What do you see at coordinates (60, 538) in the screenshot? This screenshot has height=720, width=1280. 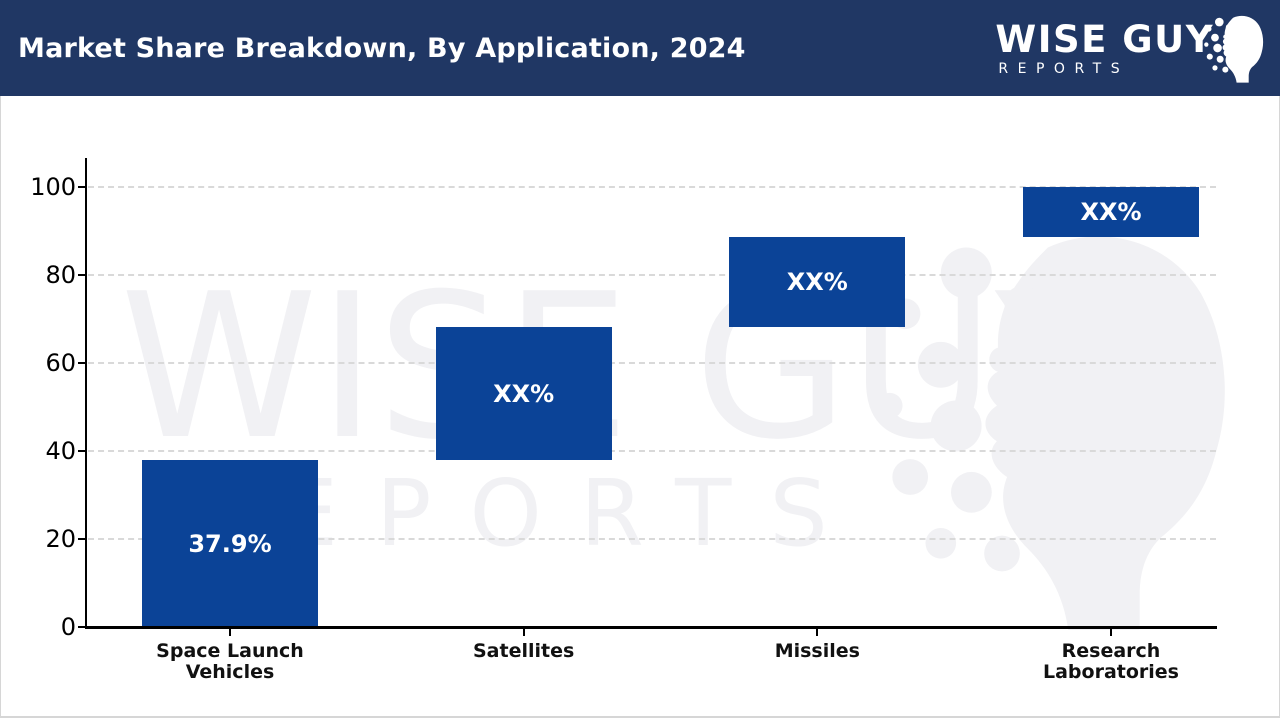 I see `y-tick-label: 20` at bounding box center [60, 538].